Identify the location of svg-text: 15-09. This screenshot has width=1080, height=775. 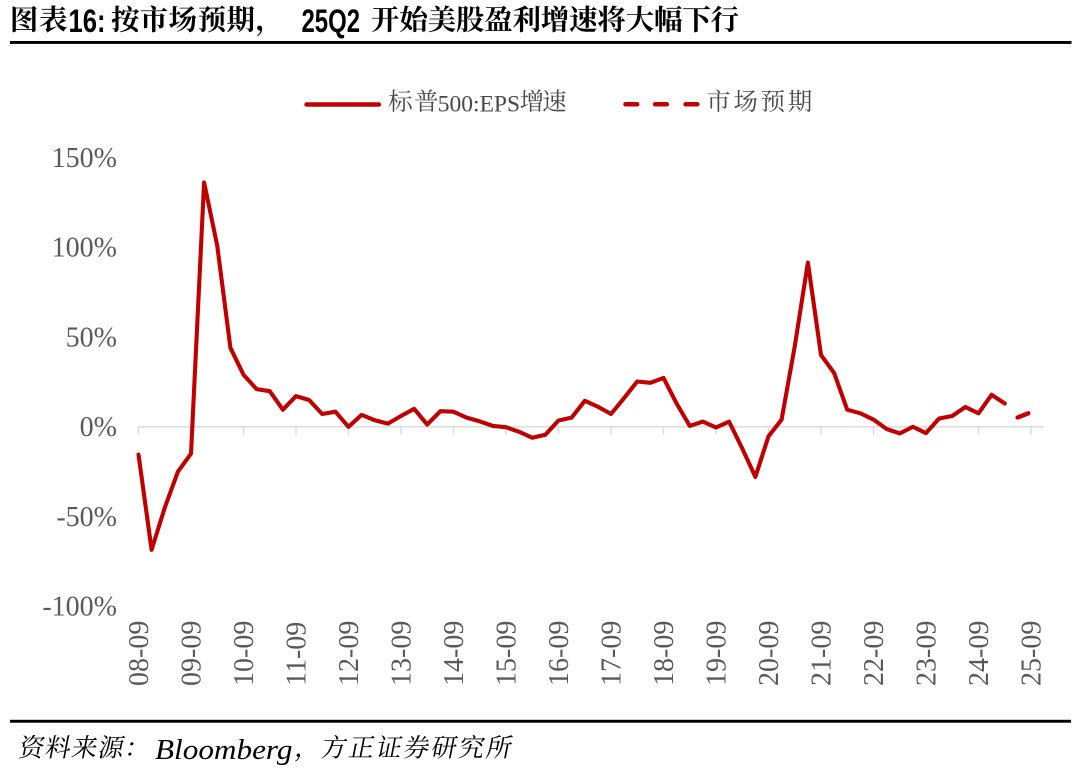
(507, 653).